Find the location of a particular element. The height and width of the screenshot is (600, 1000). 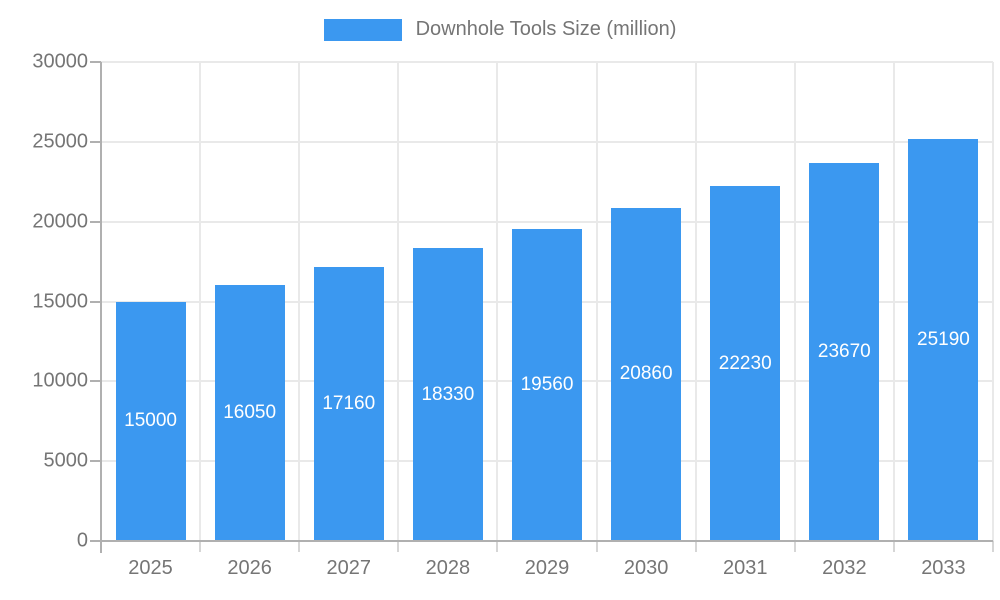

bar-2026: 16050 is located at coordinates (249, 412).